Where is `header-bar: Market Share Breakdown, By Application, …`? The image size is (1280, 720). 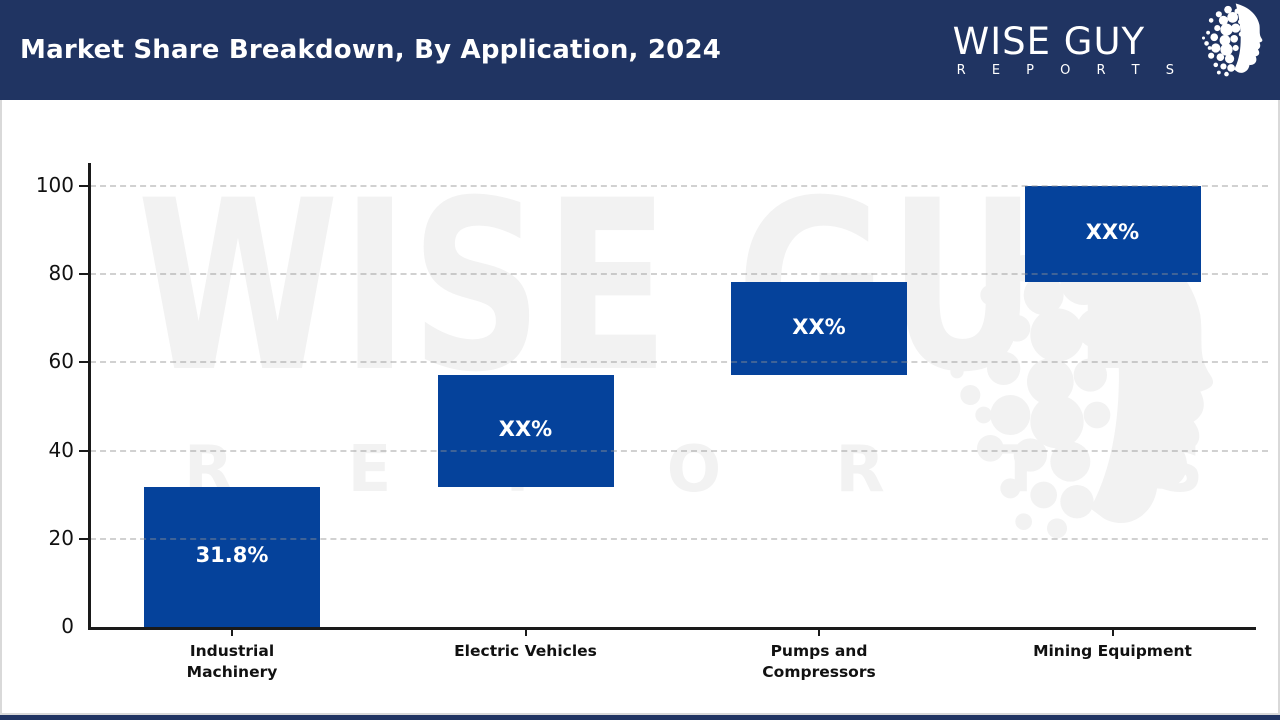 header-bar: Market Share Breakdown, By Application, … is located at coordinates (640, 50).